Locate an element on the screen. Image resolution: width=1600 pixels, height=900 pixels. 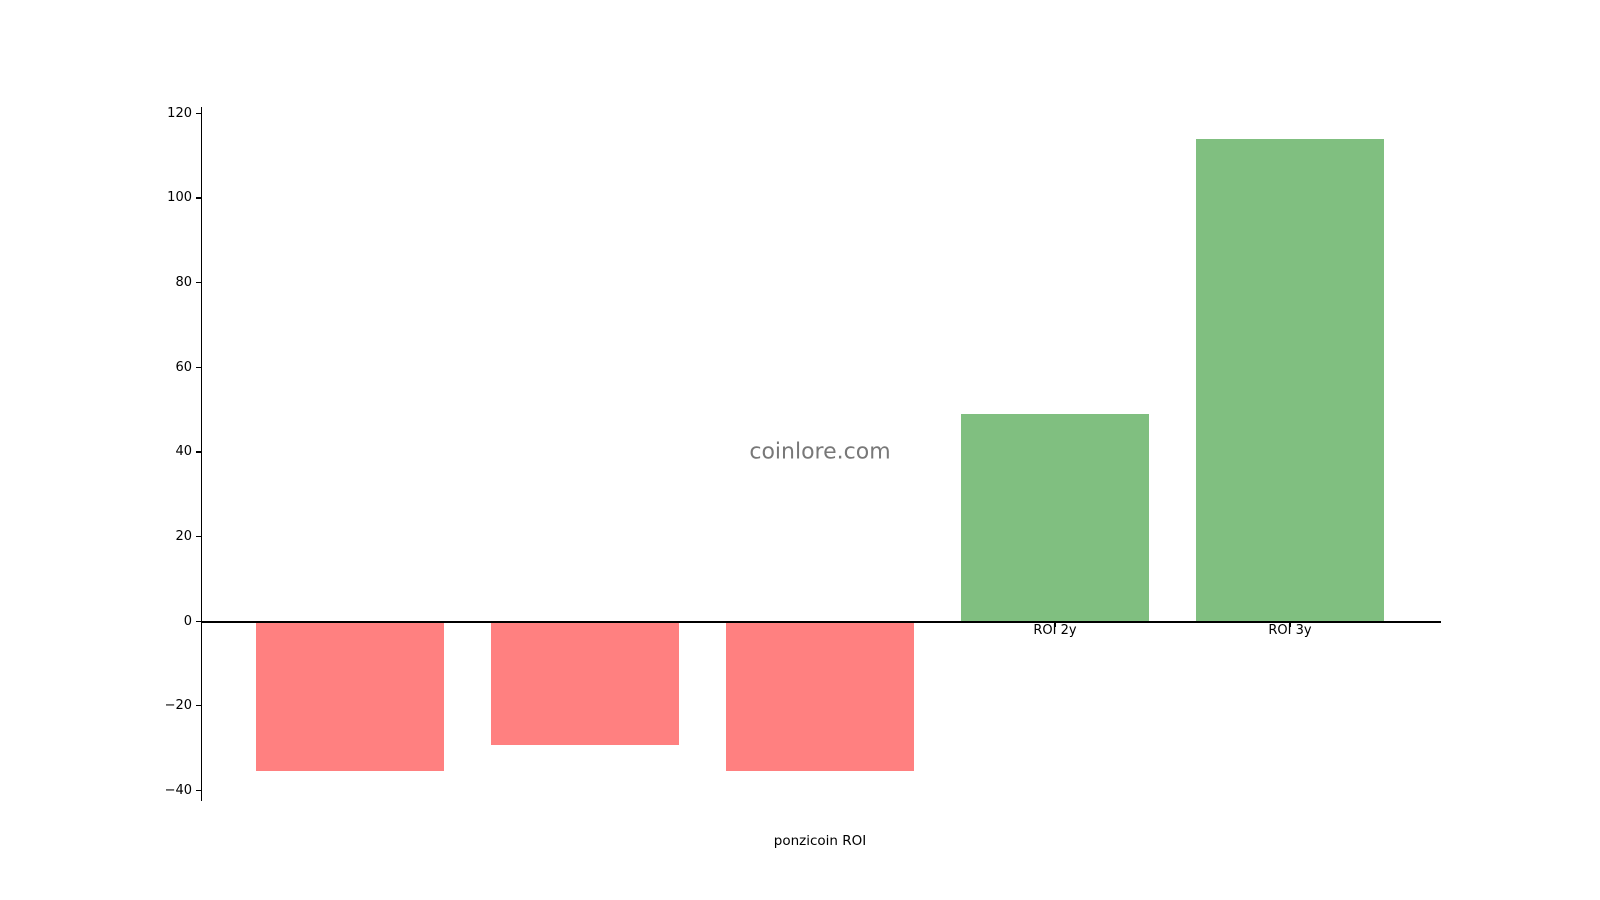
y-tick-label: −40 is located at coordinates (178, 790).